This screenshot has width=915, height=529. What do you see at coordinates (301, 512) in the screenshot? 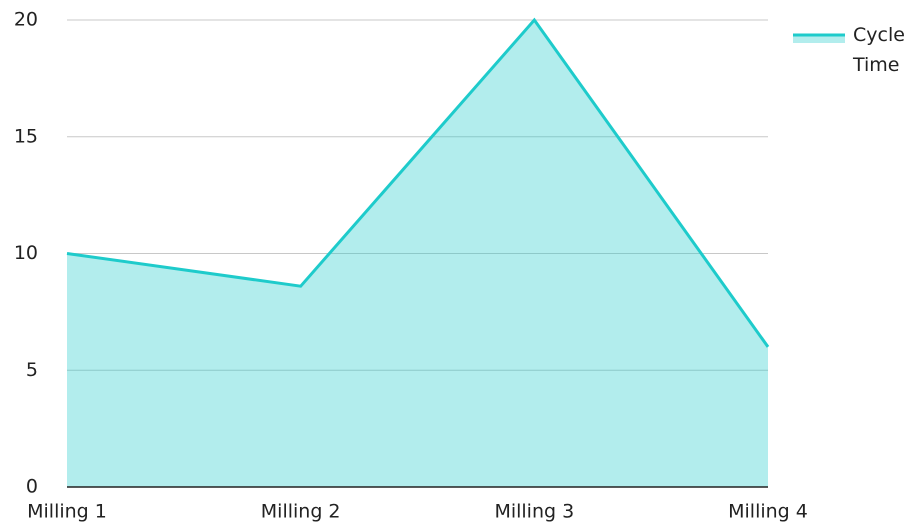
I see `x-tick-label: Milling 2` at bounding box center [301, 512].